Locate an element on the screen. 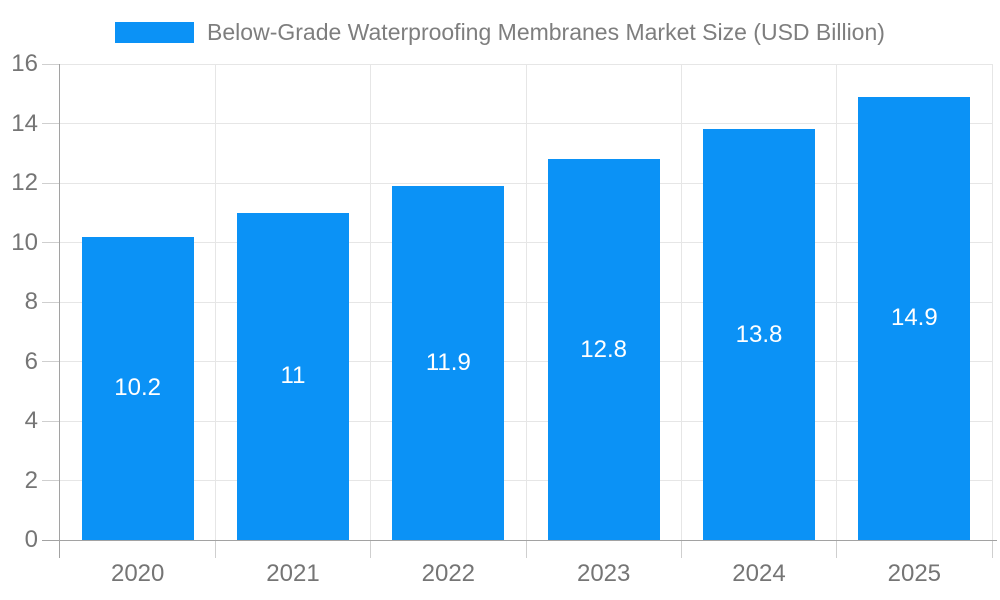 The image size is (1000, 600). bar-value-label: 14.9 is located at coordinates (914, 318).